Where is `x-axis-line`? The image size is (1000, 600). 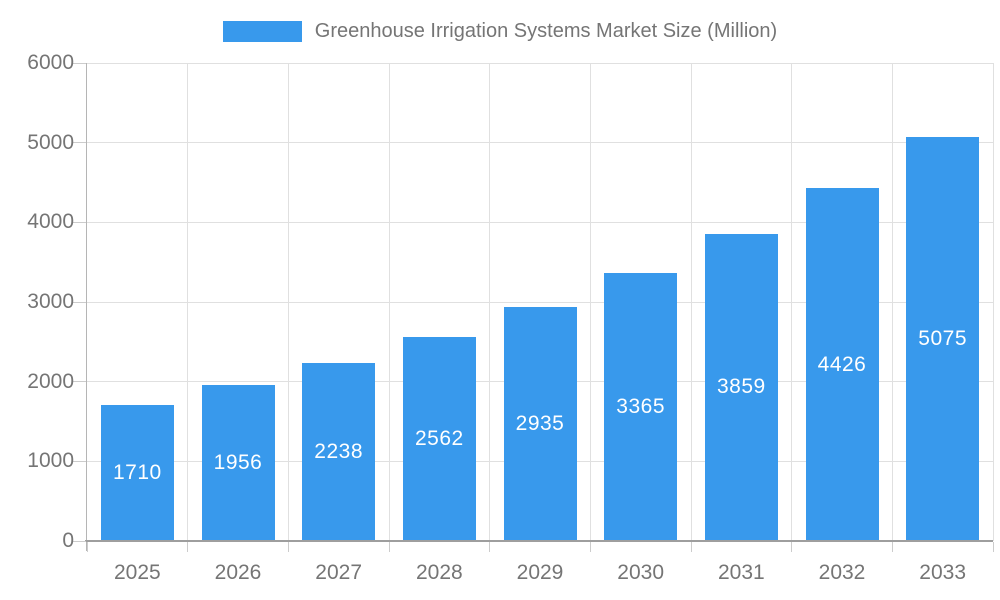 x-axis-line is located at coordinates (539, 541).